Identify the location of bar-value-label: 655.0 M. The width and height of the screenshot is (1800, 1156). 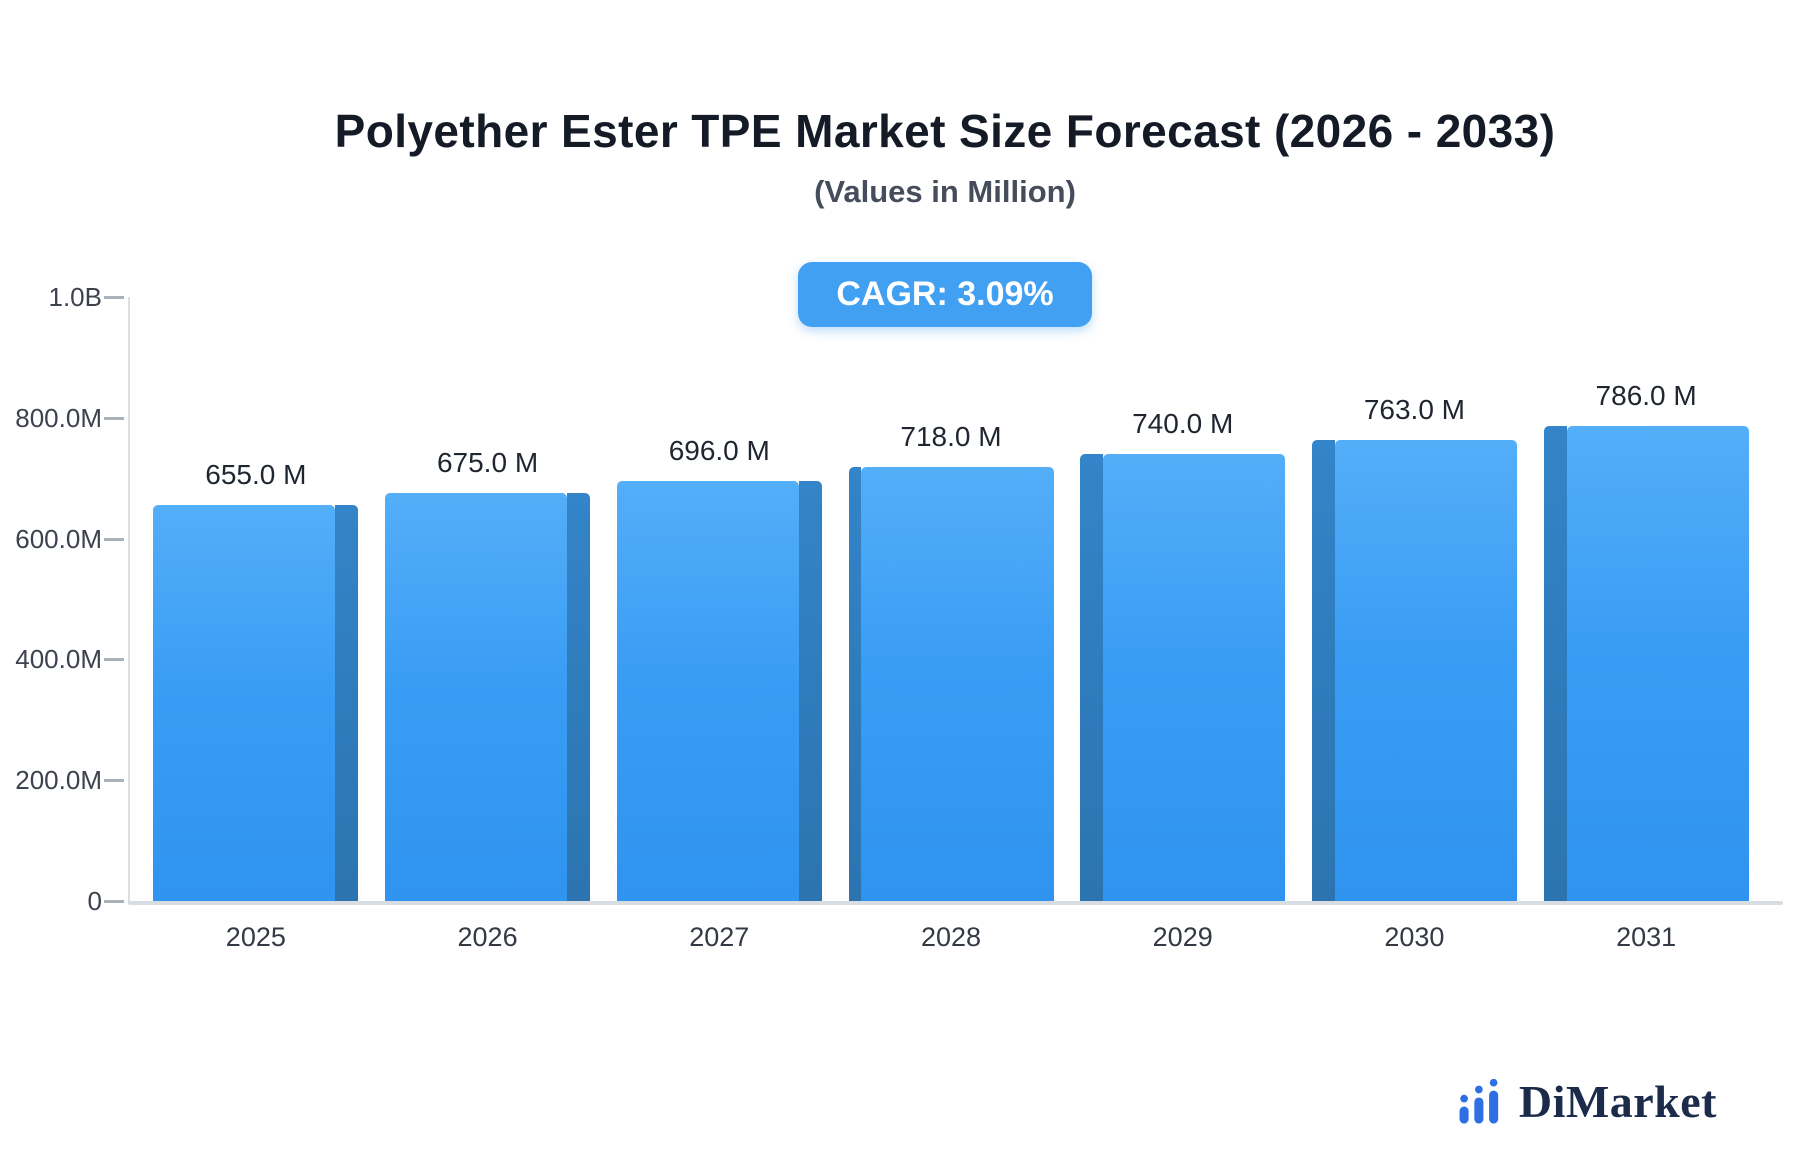
(256, 475).